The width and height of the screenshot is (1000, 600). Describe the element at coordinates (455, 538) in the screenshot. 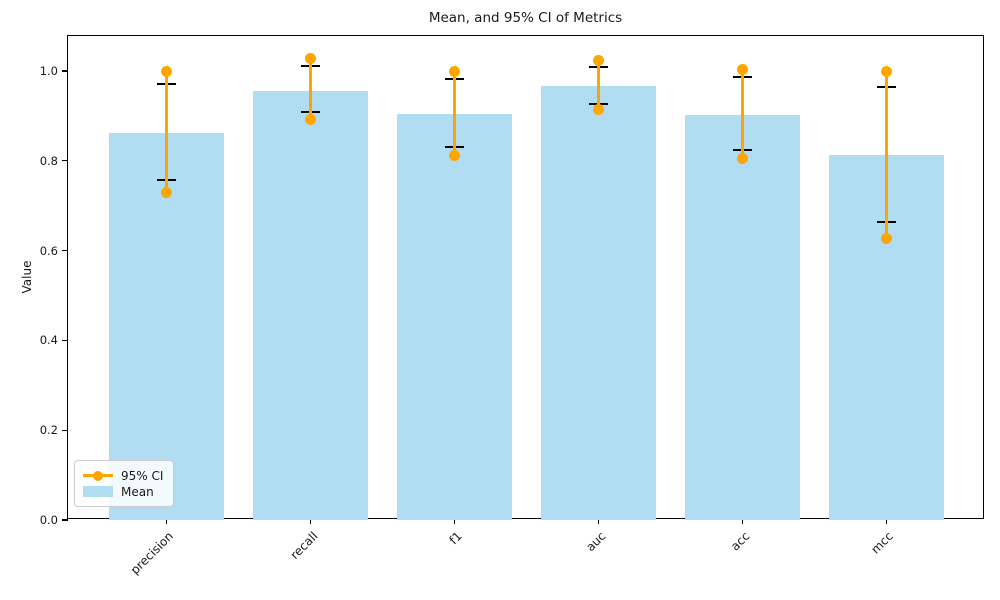

I see `x-axis-tick-label: f1` at that location.